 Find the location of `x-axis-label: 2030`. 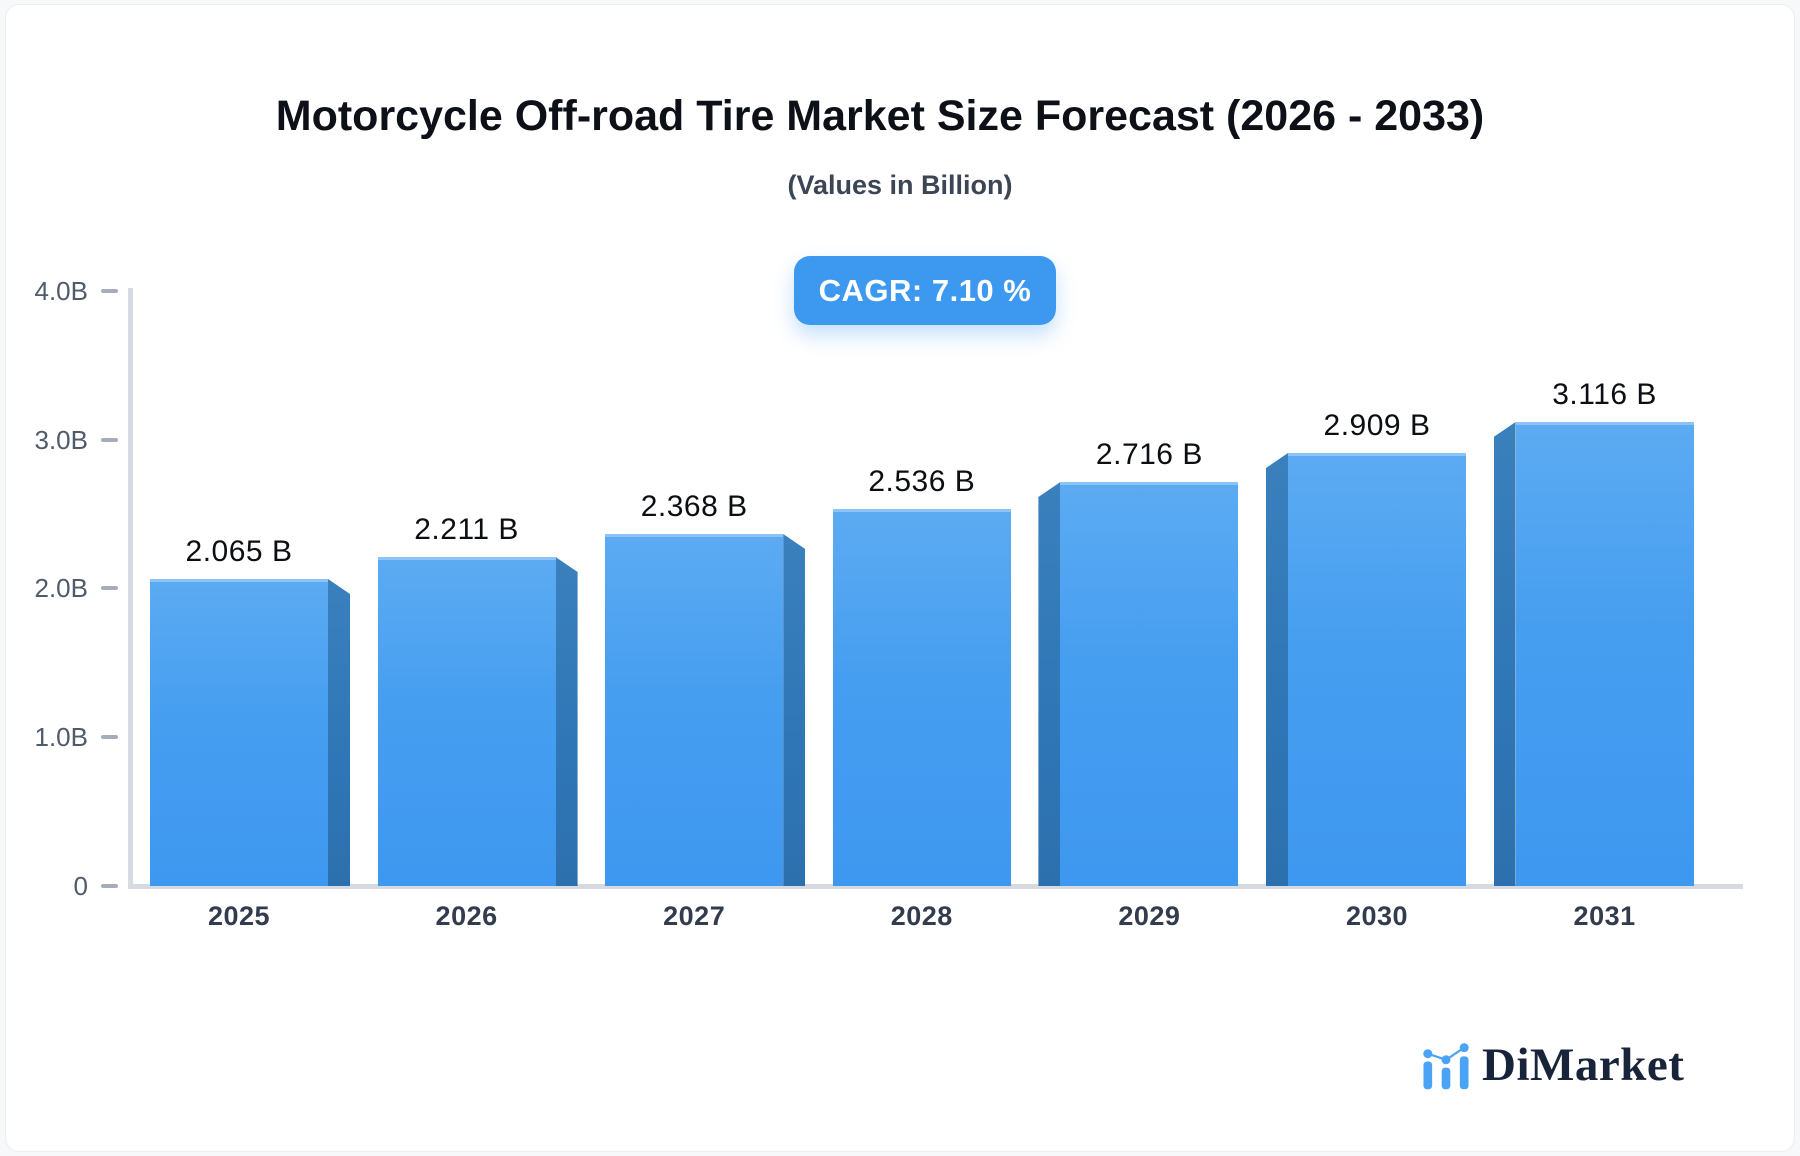

x-axis-label: 2030 is located at coordinates (1377, 916).